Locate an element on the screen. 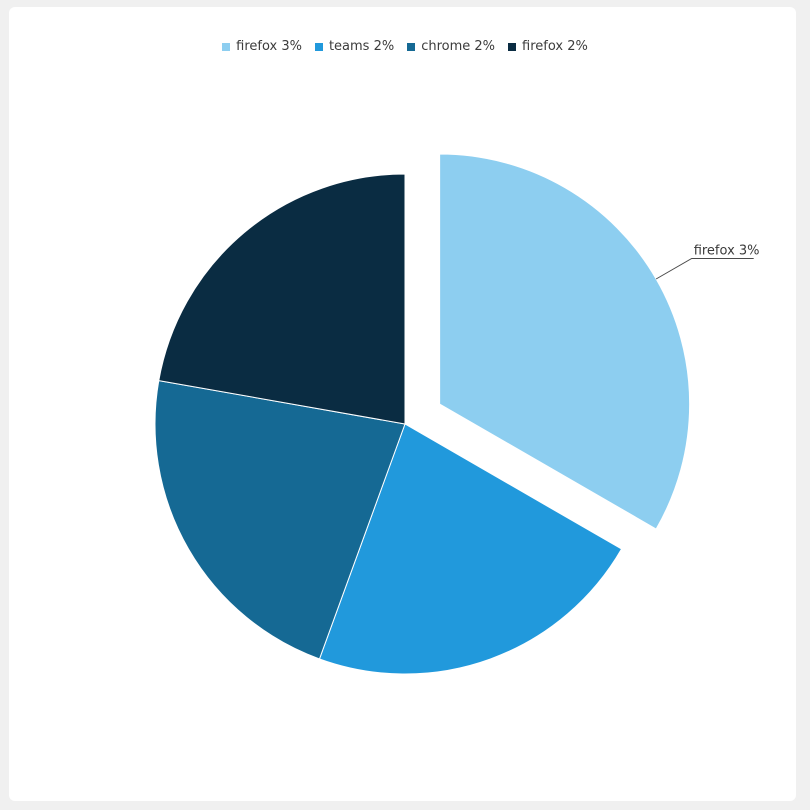 The height and width of the screenshot is (810, 810). annotation-label: firefox 3% is located at coordinates (727, 251).